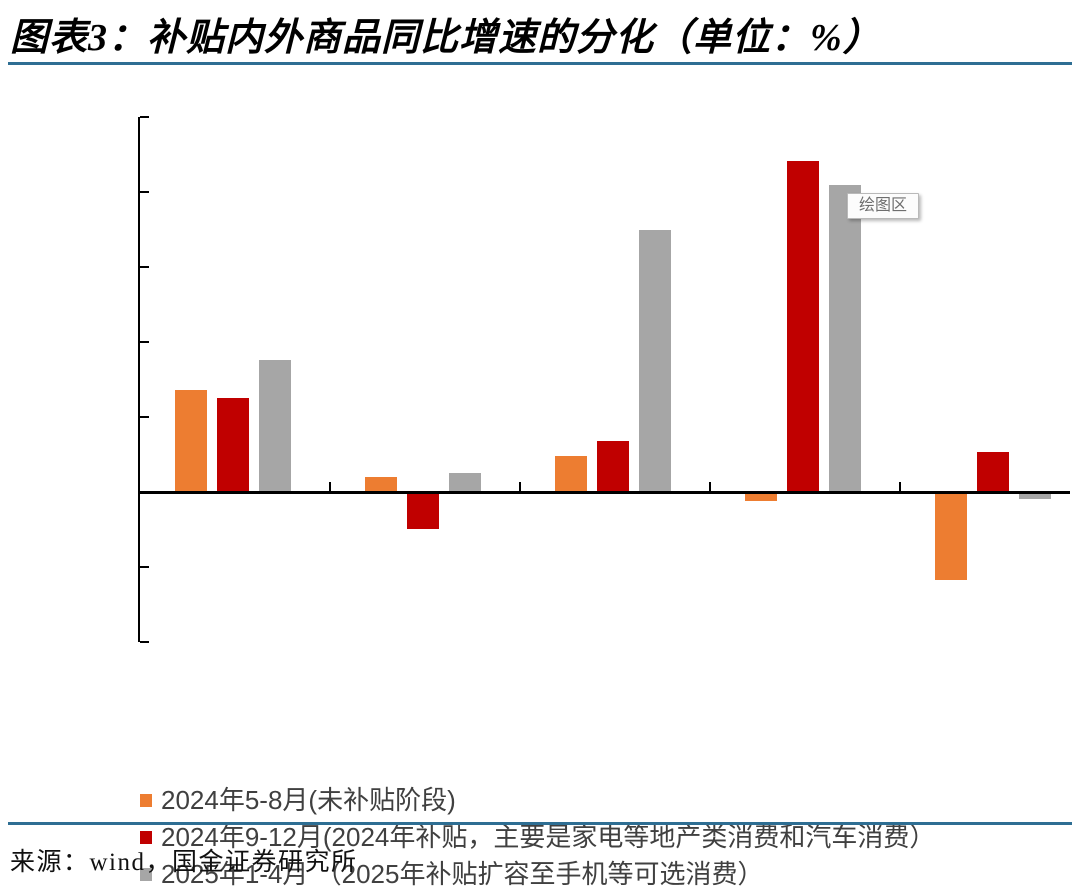 The image size is (1080, 890). Describe the element at coordinates (462, 874) in the screenshot. I see `legend-label: 2025年1-4月 （2025年补贴扩容至手机等可选消费）` at that location.